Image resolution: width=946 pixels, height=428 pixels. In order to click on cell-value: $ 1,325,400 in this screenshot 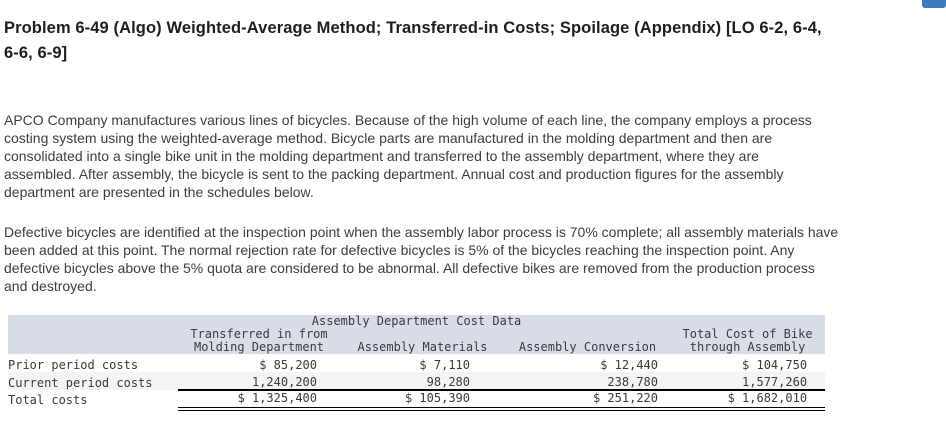, I will do `click(259, 400)`.